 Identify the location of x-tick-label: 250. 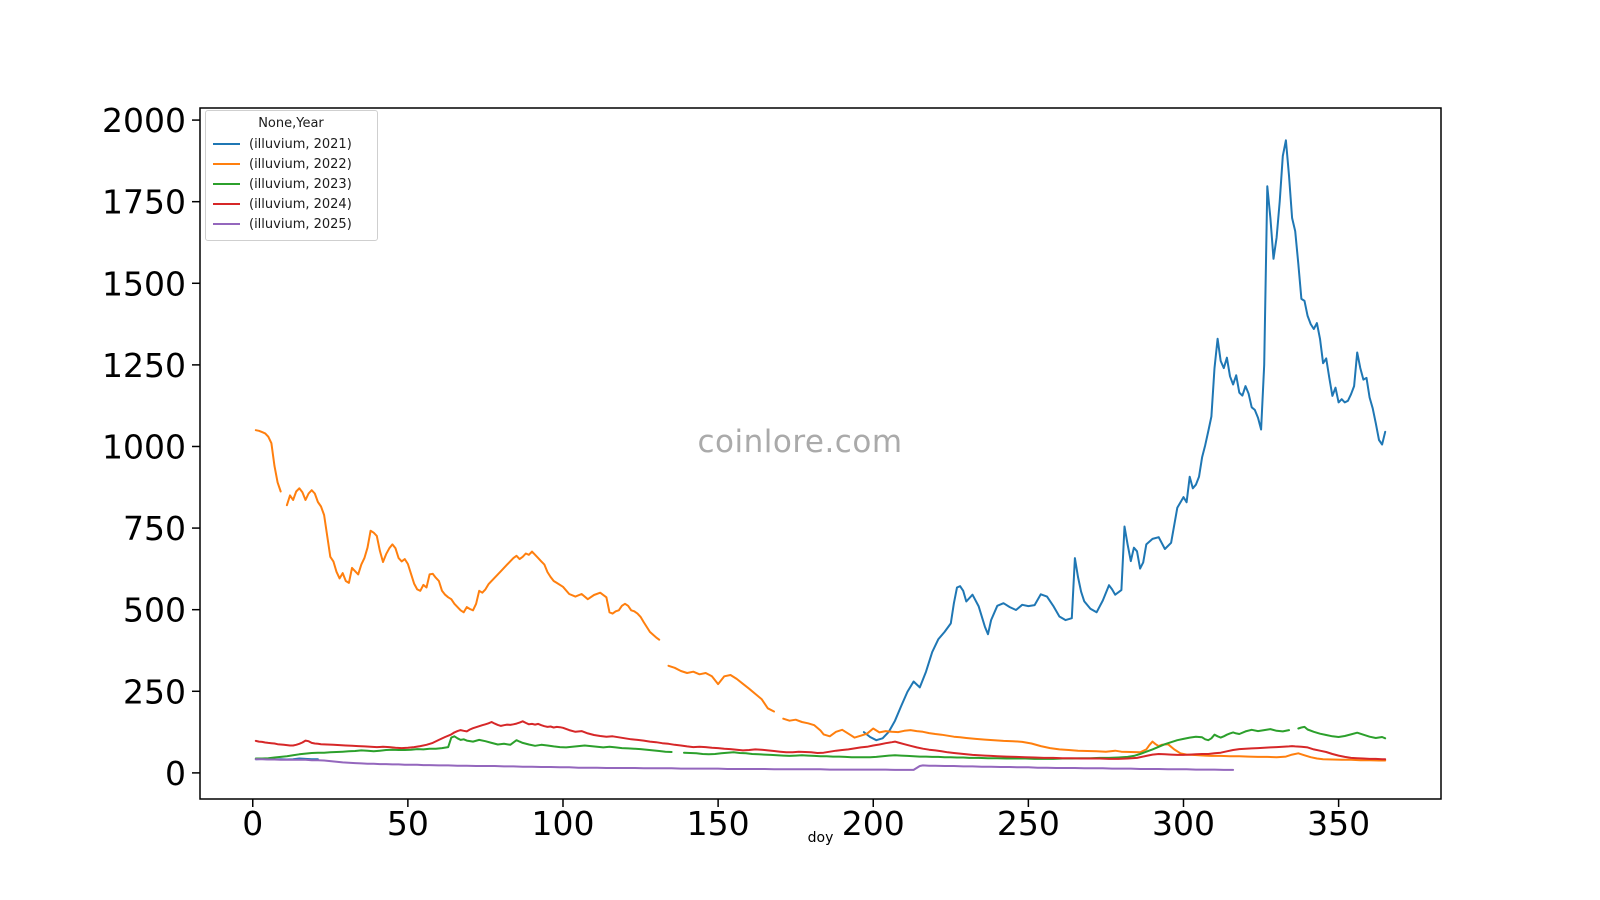
(1028, 823).